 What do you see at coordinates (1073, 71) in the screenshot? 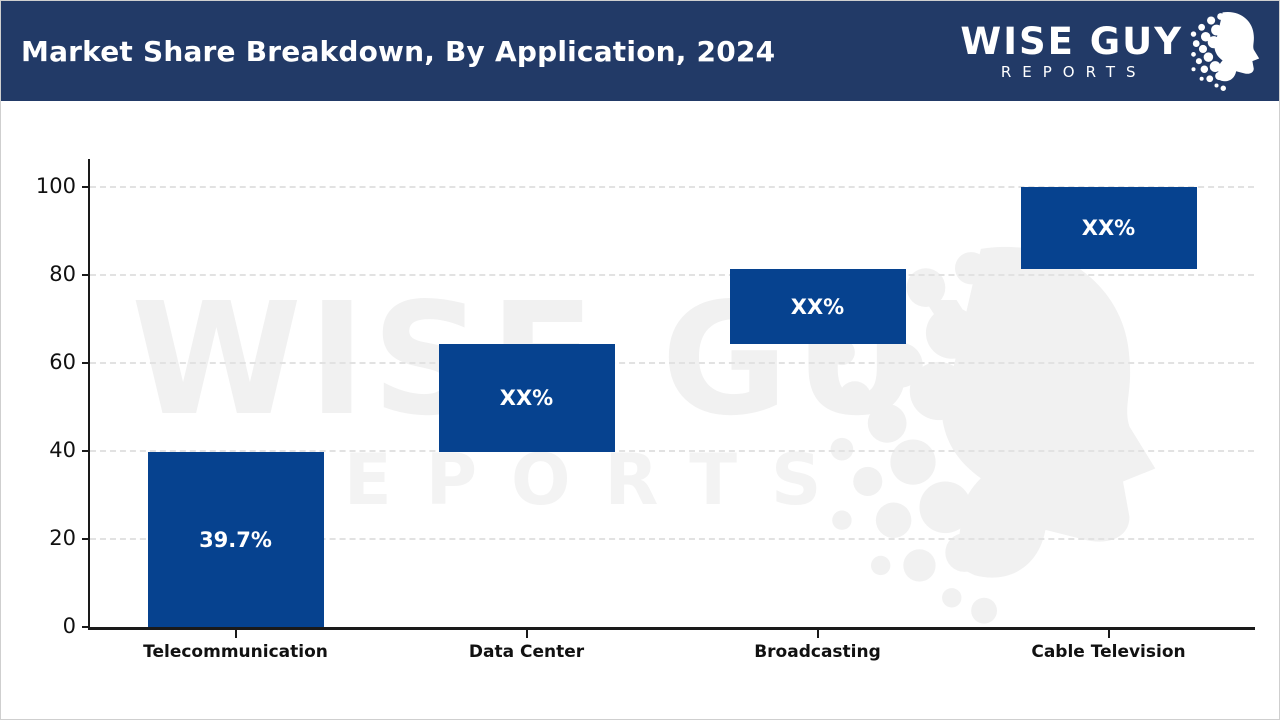
I see `logo-subtitle: REPORTS` at bounding box center [1073, 71].